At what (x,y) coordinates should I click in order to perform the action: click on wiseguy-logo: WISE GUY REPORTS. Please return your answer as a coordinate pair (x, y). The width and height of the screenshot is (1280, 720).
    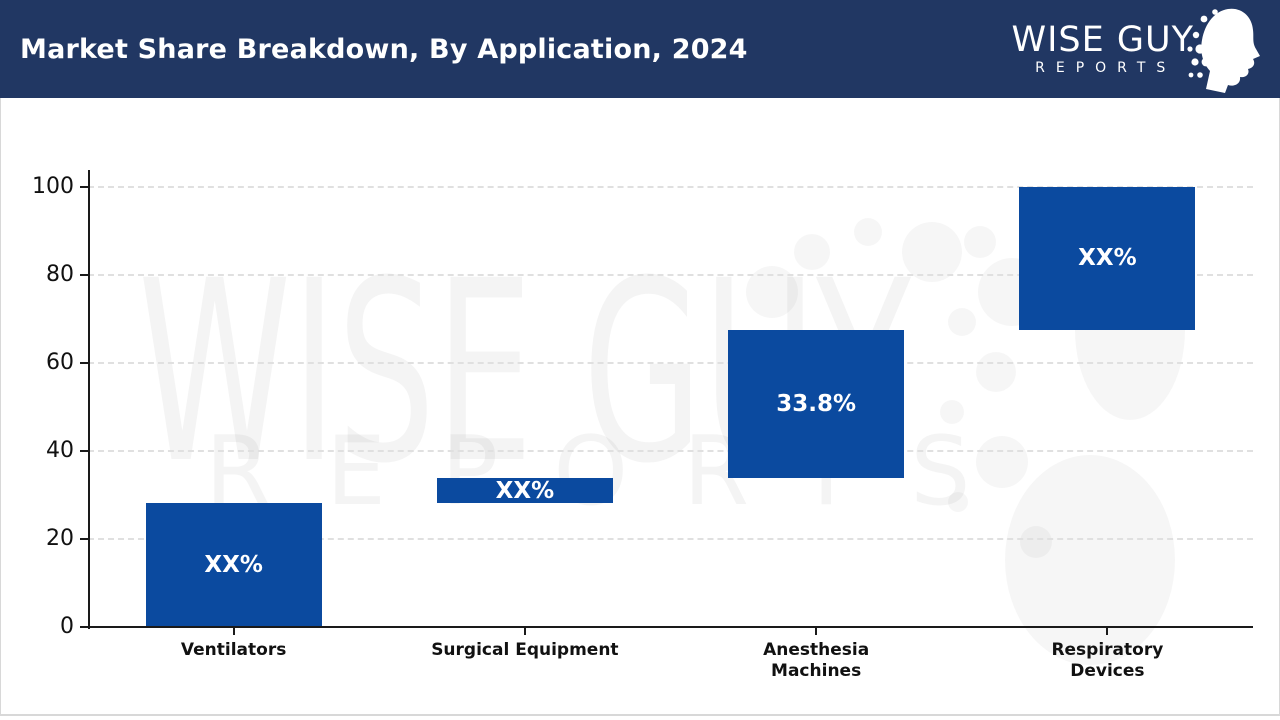
    Looking at the image, I should click on (1138, 49).